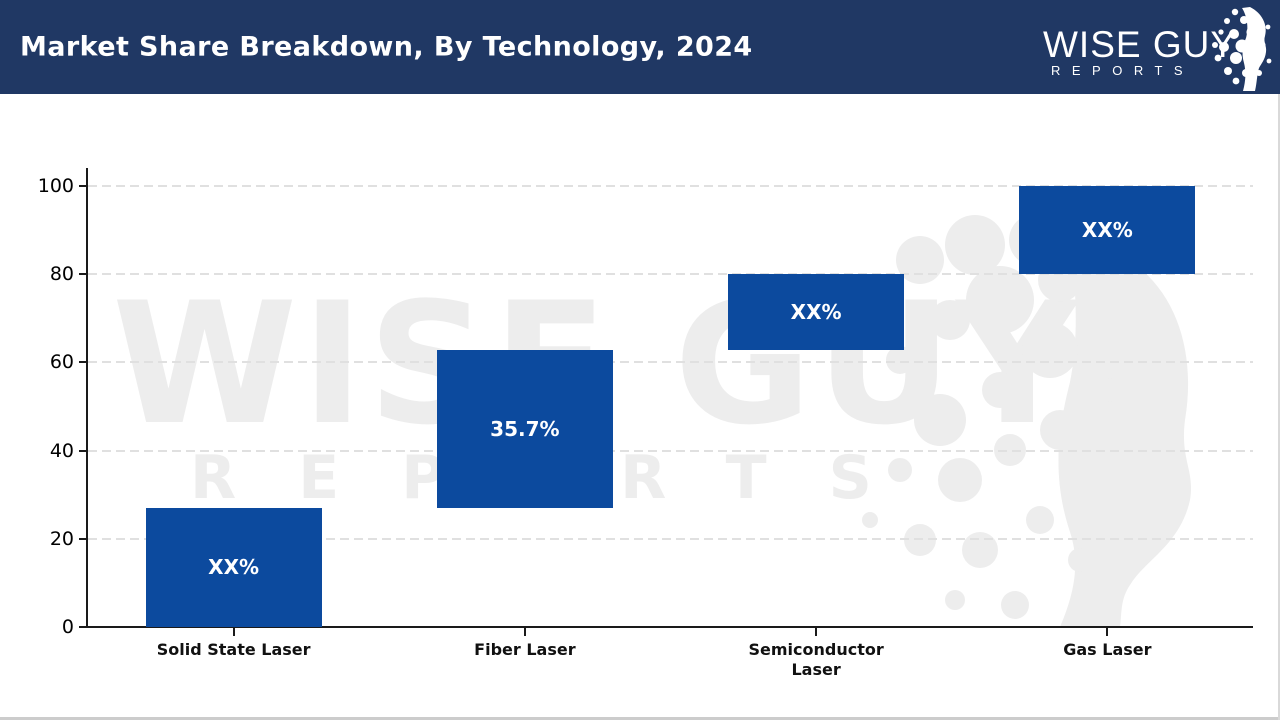 The image size is (1280, 720). What do you see at coordinates (1242, 49) in the screenshot?
I see `logo-head-icon` at bounding box center [1242, 49].